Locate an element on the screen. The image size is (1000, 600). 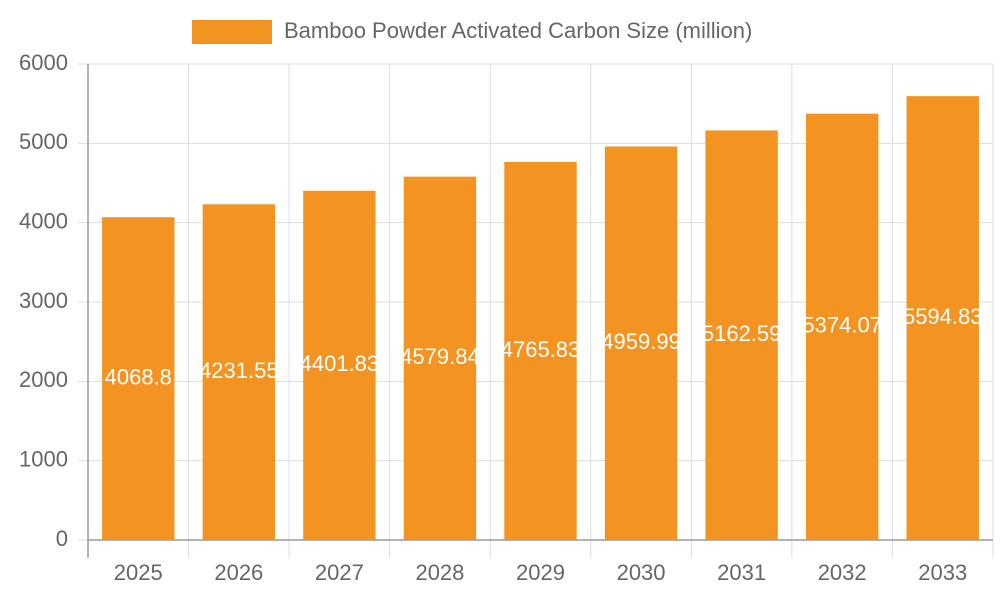
x-tick-label: 2028 is located at coordinates (439, 572).